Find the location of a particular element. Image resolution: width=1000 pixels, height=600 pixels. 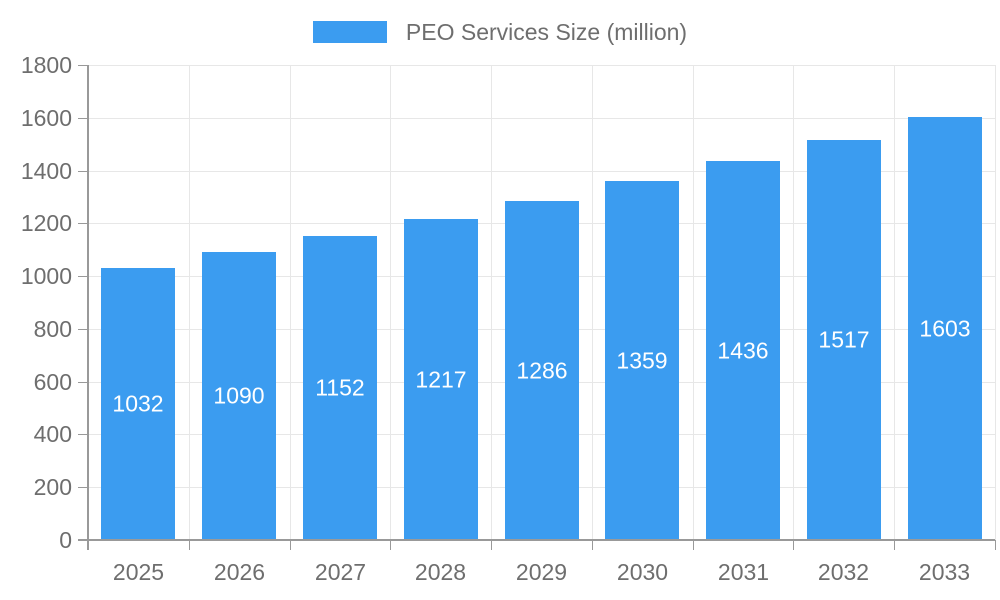

bar-value-label: 1152 is located at coordinates (340, 387).